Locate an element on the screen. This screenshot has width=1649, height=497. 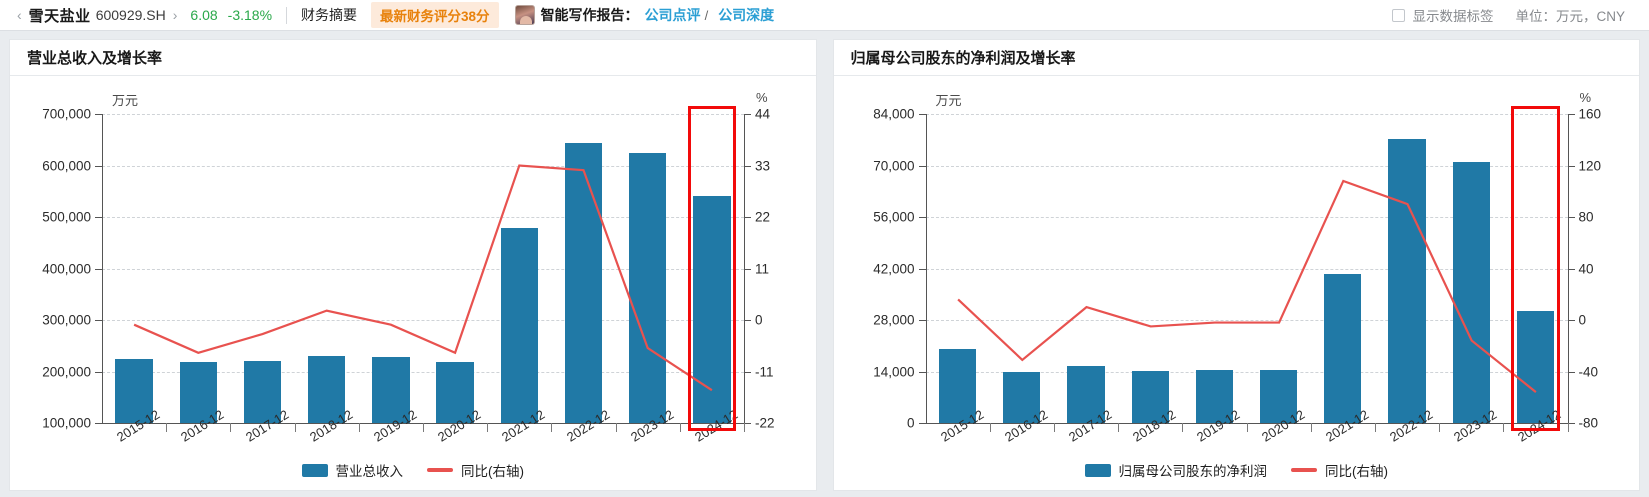
axis-label-left: 0 is located at coordinates (910, 423).